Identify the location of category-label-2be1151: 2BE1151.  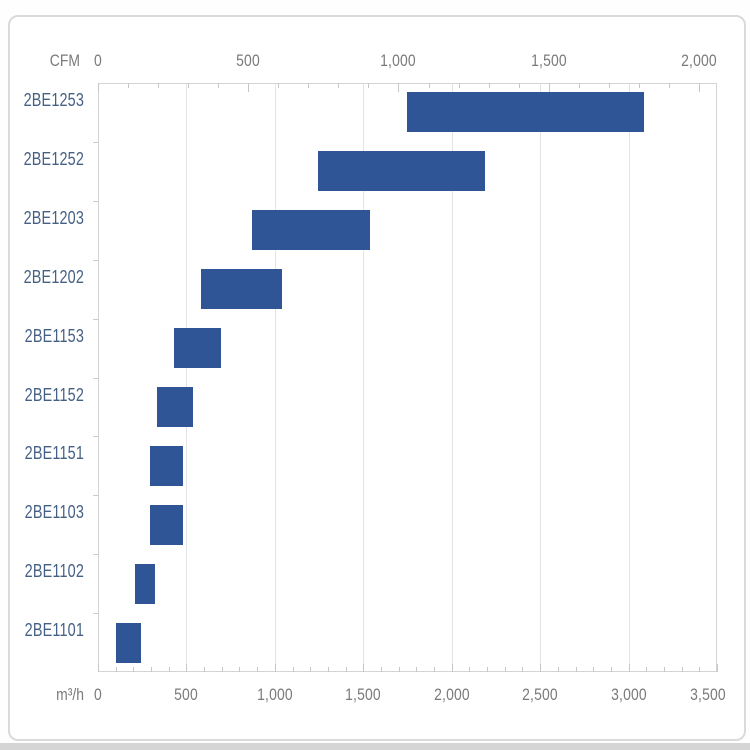
(54, 453).